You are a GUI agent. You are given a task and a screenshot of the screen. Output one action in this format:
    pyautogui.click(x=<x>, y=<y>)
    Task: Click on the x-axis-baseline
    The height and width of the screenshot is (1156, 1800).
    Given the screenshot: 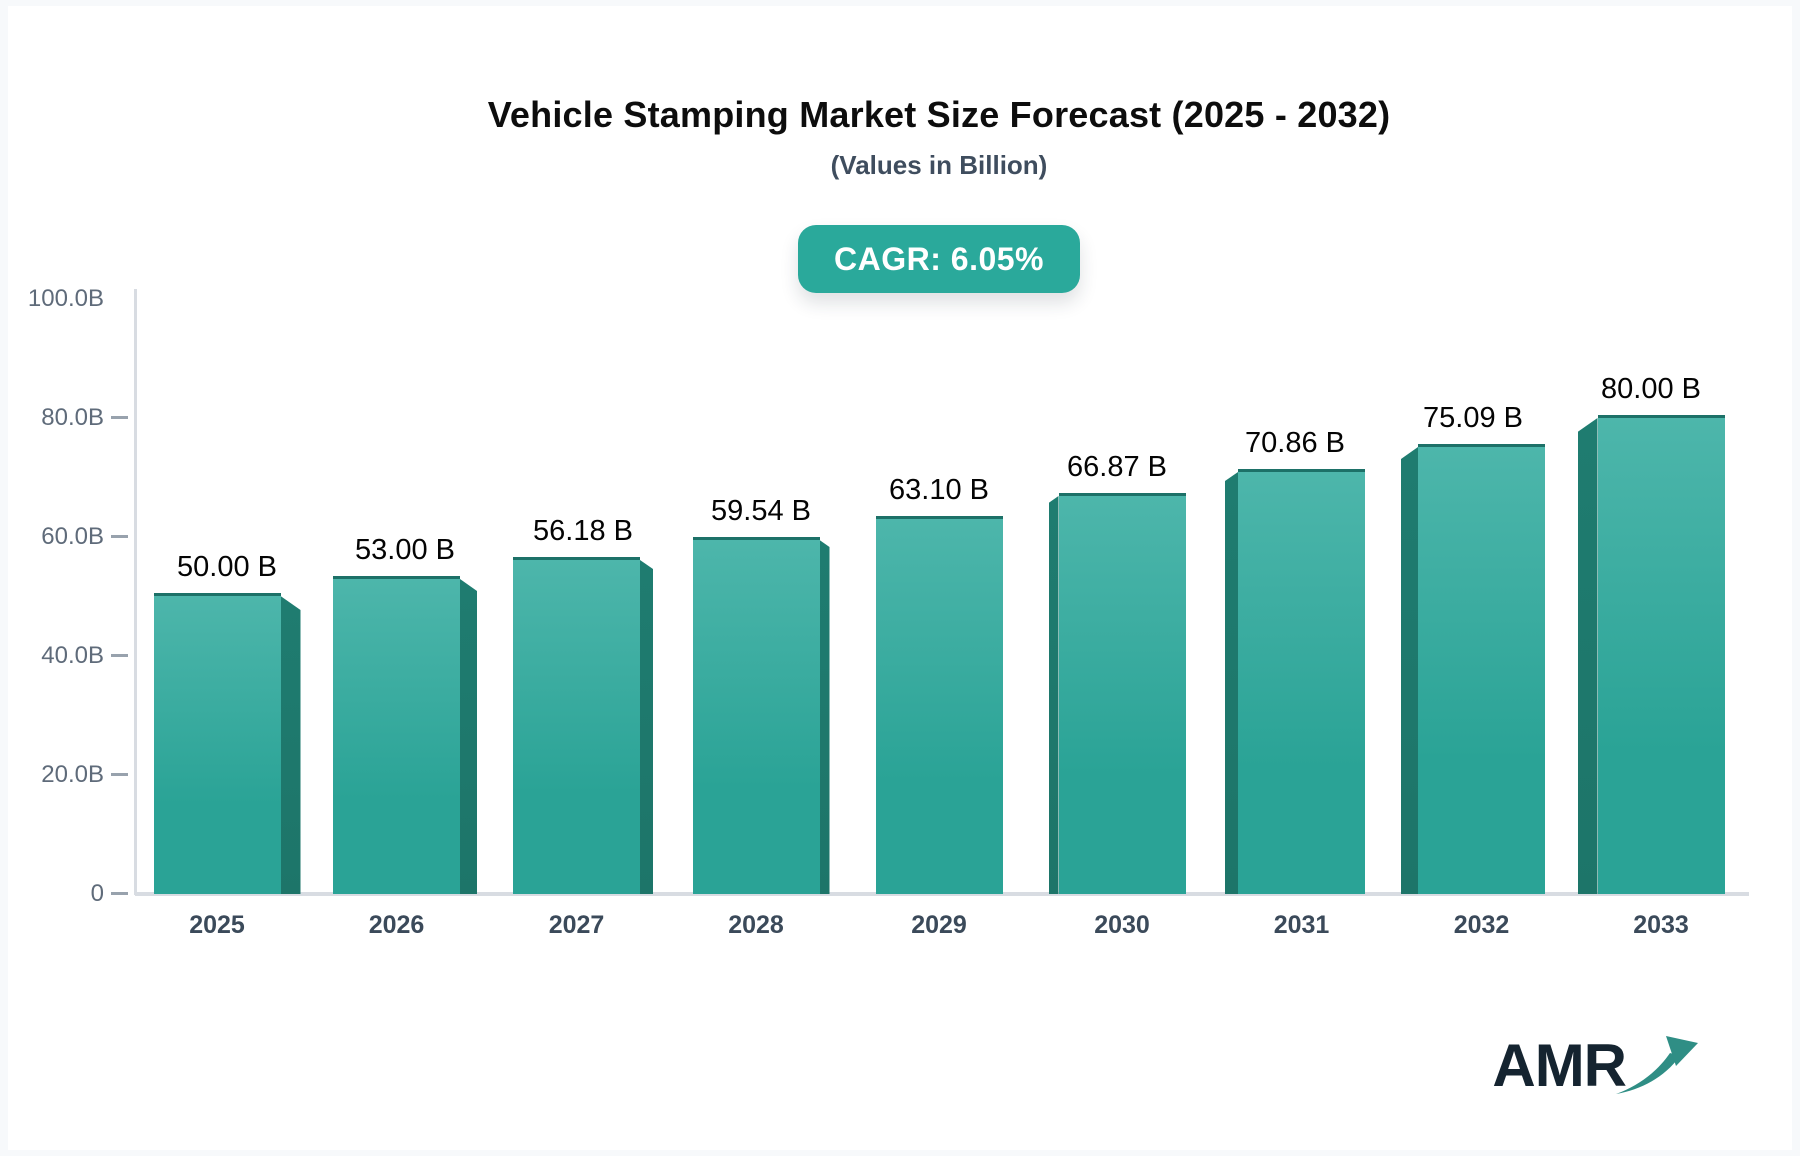 What is the action you would take?
    pyautogui.click(x=942, y=894)
    